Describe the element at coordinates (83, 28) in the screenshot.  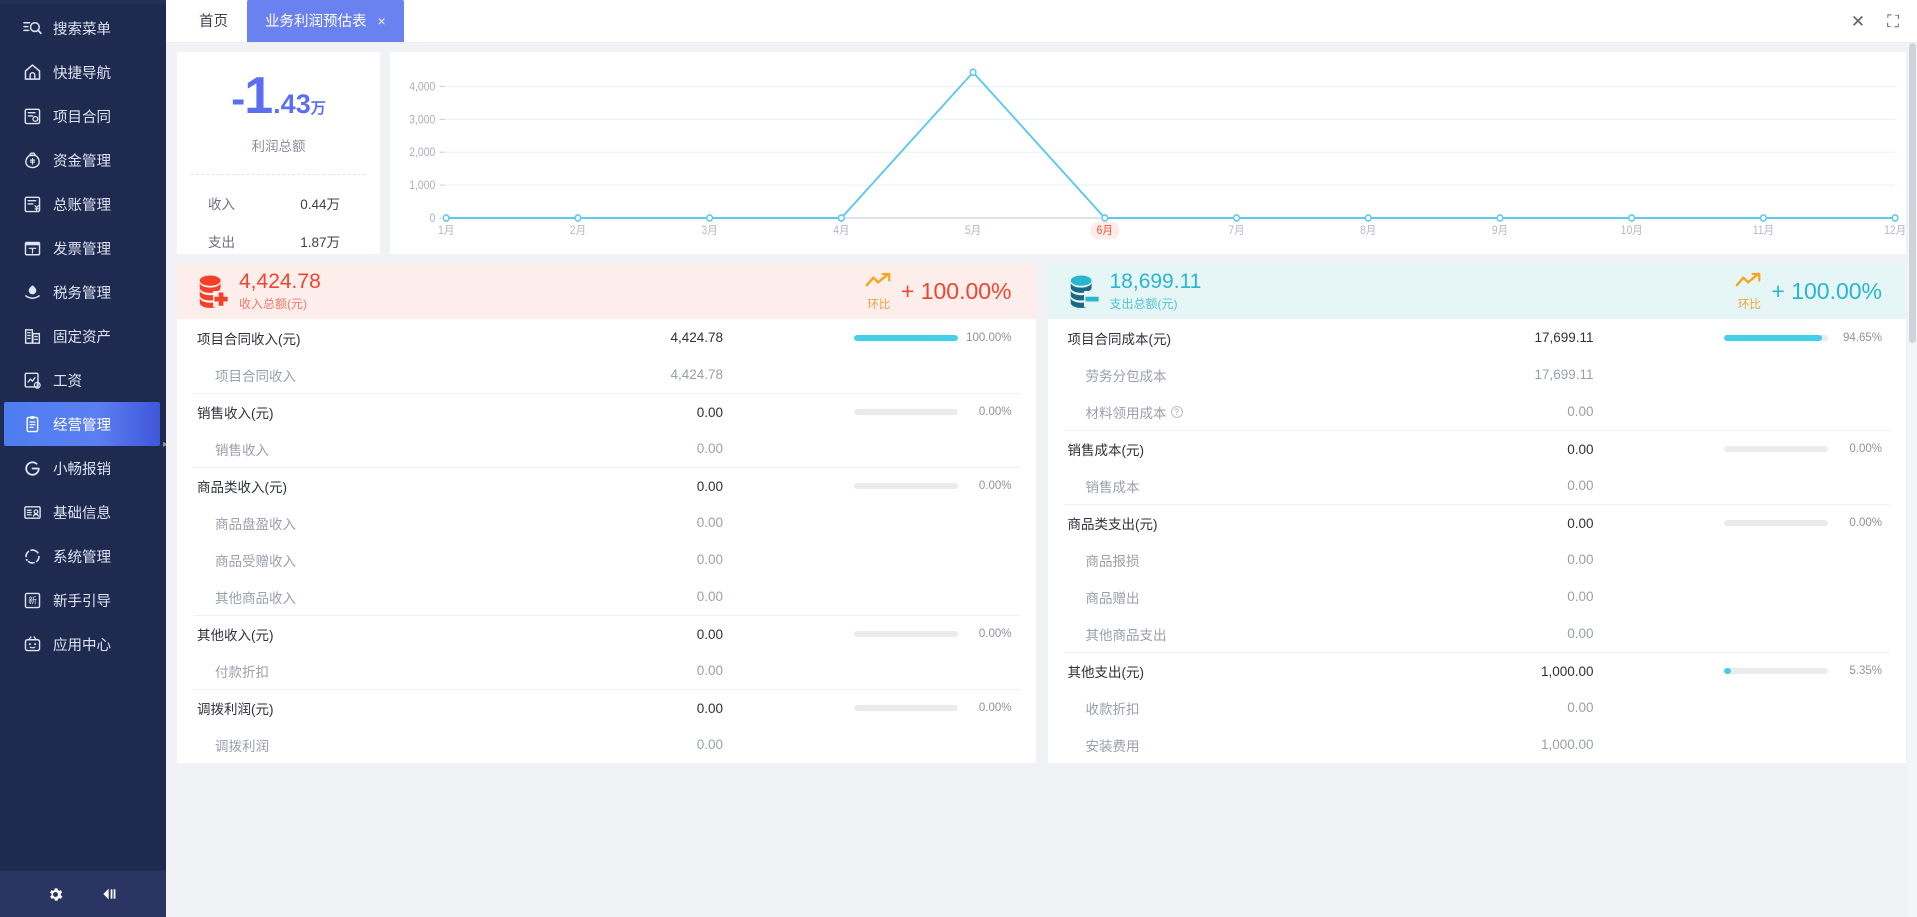
I see `sidebar-item-0: 搜索菜单` at that location.